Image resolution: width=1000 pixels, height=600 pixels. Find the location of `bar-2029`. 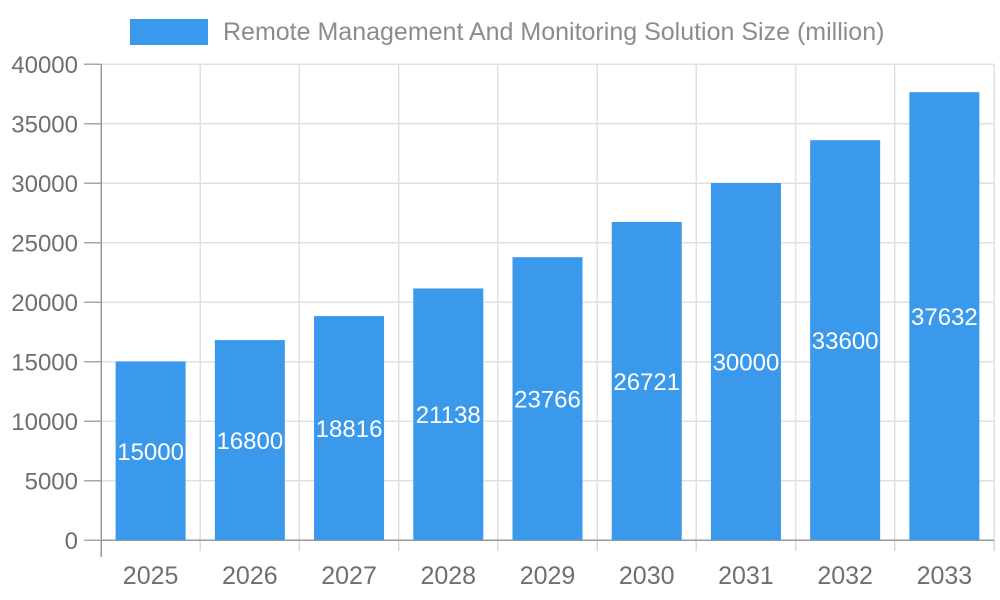

bar-2029 is located at coordinates (547, 398).